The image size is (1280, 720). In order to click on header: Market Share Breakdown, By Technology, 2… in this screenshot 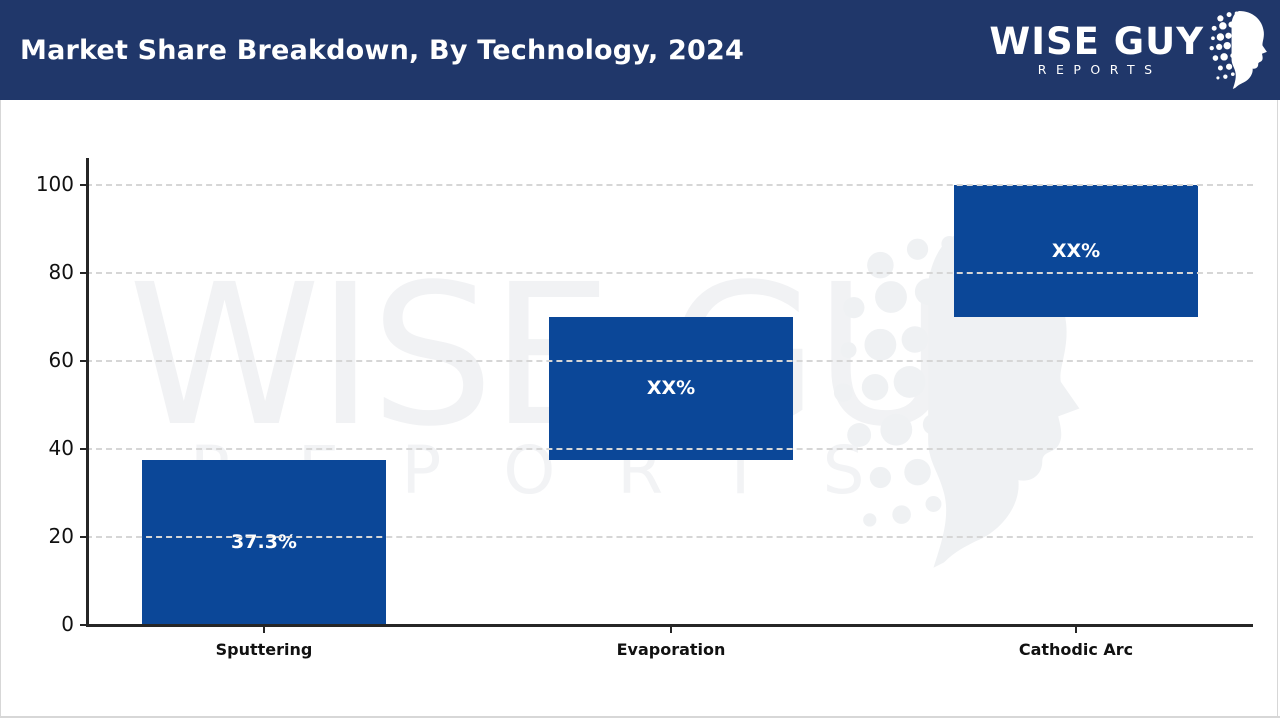, I will do `click(640, 50)`.